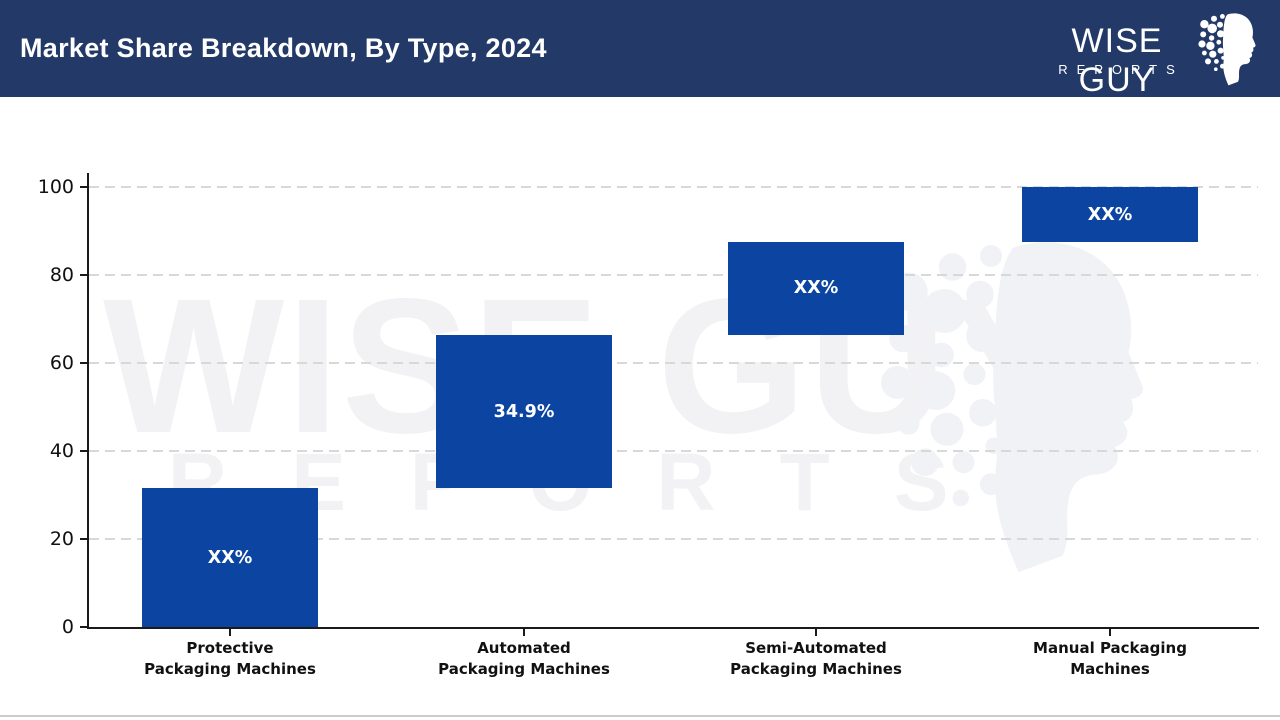 This screenshot has height=720, width=1280. What do you see at coordinates (1110, 658) in the screenshot?
I see `x-category-label: Manual Packaging Machines` at bounding box center [1110, 658].